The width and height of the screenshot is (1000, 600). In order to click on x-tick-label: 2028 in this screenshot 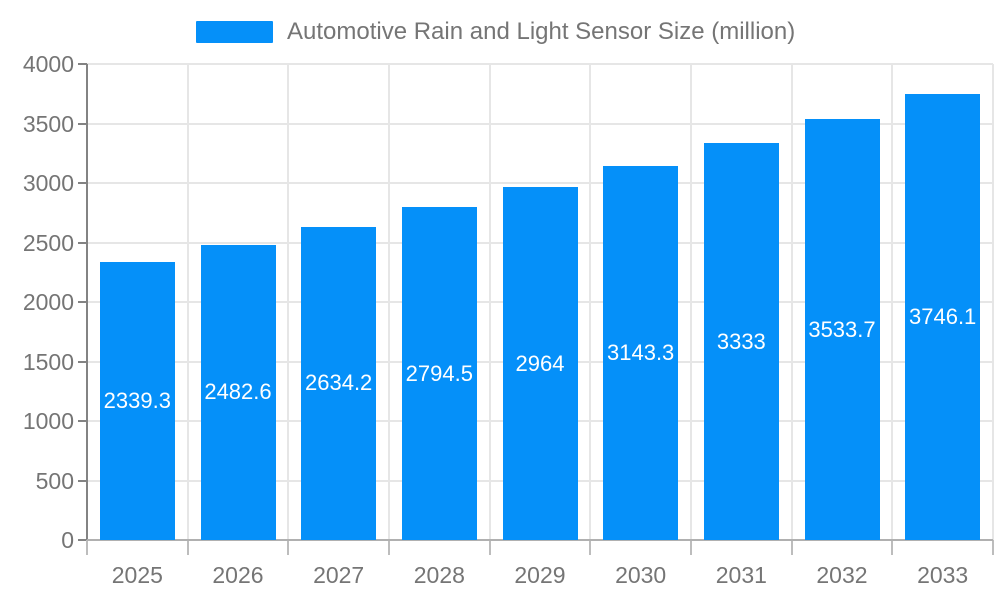, I will do `click(439, 575)`.